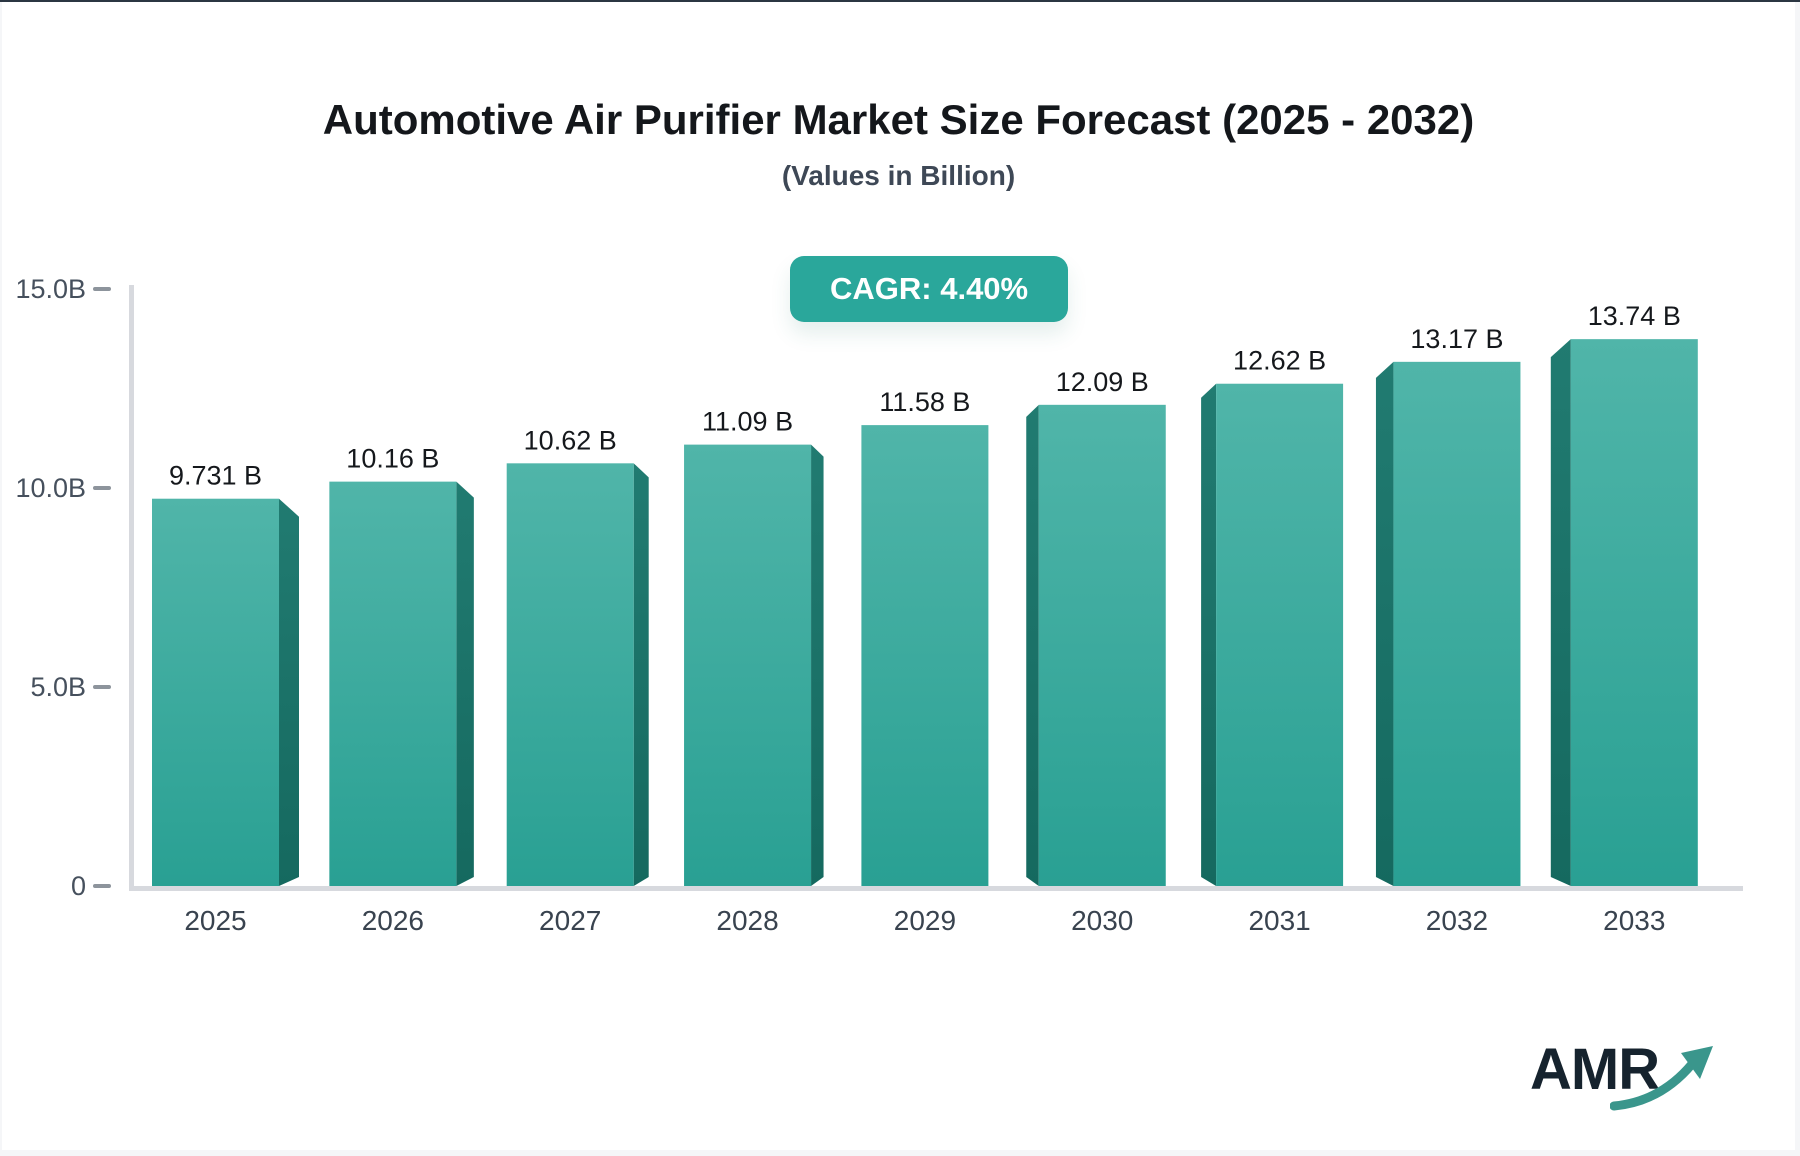 The width and height of the screenshot is (1800, 1156). What do you see at coordinates (1634, 920) in the screenshot?
I see `x-axis-label: 2033` at bounding box center [1634, 920].